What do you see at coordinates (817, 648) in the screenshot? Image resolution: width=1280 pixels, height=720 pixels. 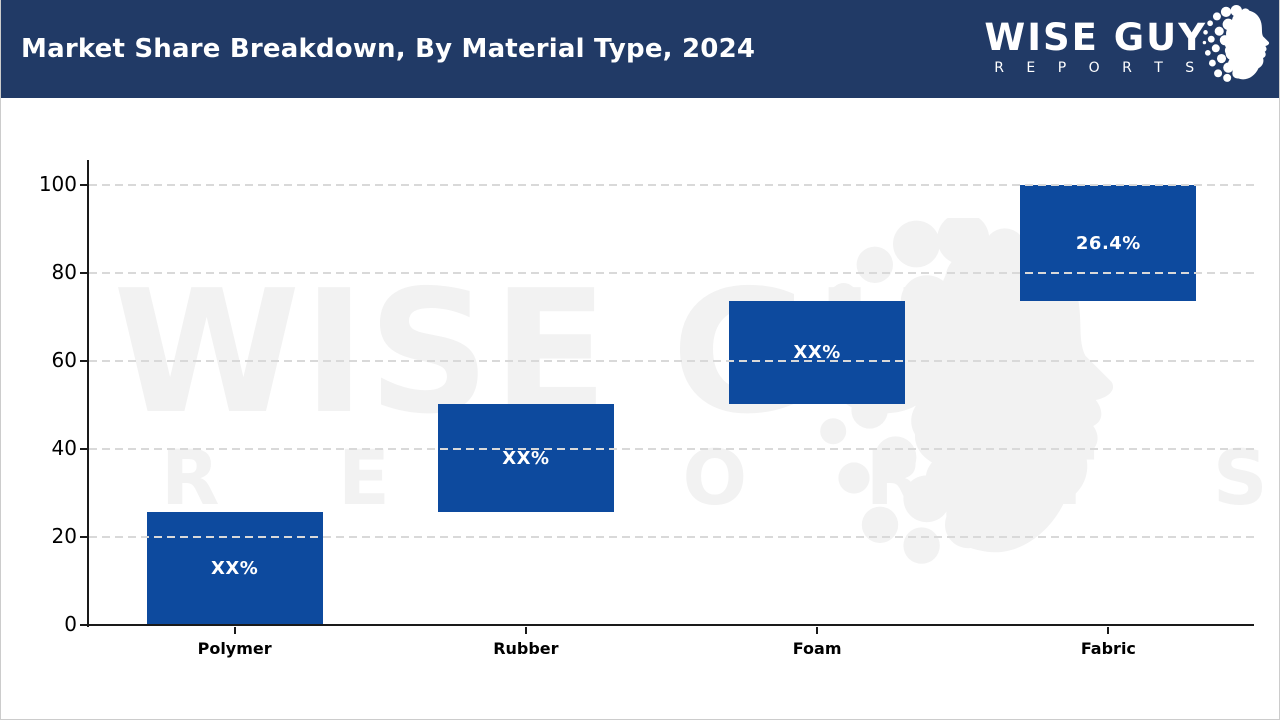 I see `category-label-foam: Foam` at bounding box center [817, 648].